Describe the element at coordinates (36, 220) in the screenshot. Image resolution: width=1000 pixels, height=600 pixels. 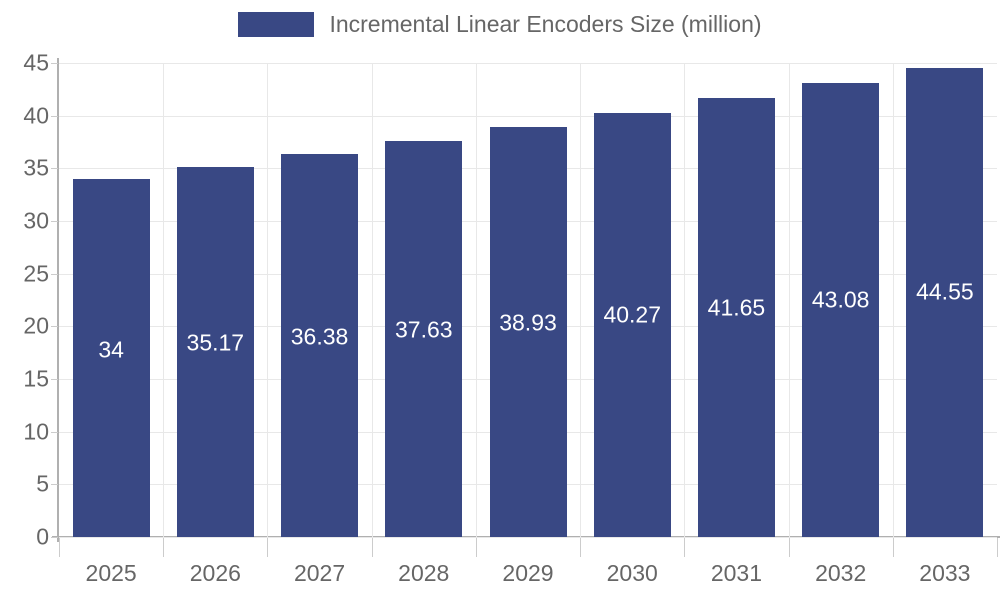
I see `y-axis-tick-label: 30` at that location.